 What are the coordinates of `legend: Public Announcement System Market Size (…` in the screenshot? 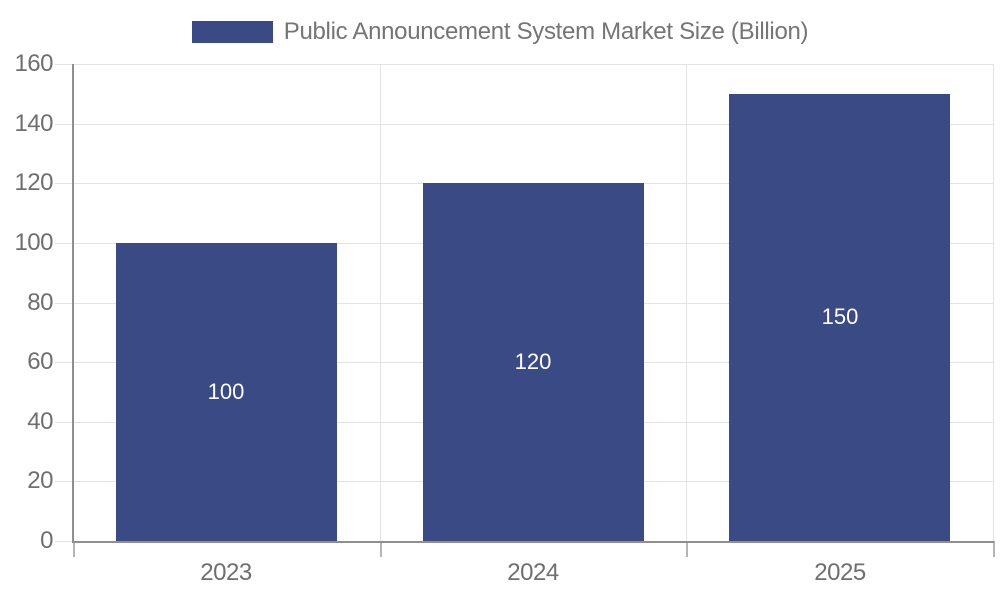 It's located at (500, 32).